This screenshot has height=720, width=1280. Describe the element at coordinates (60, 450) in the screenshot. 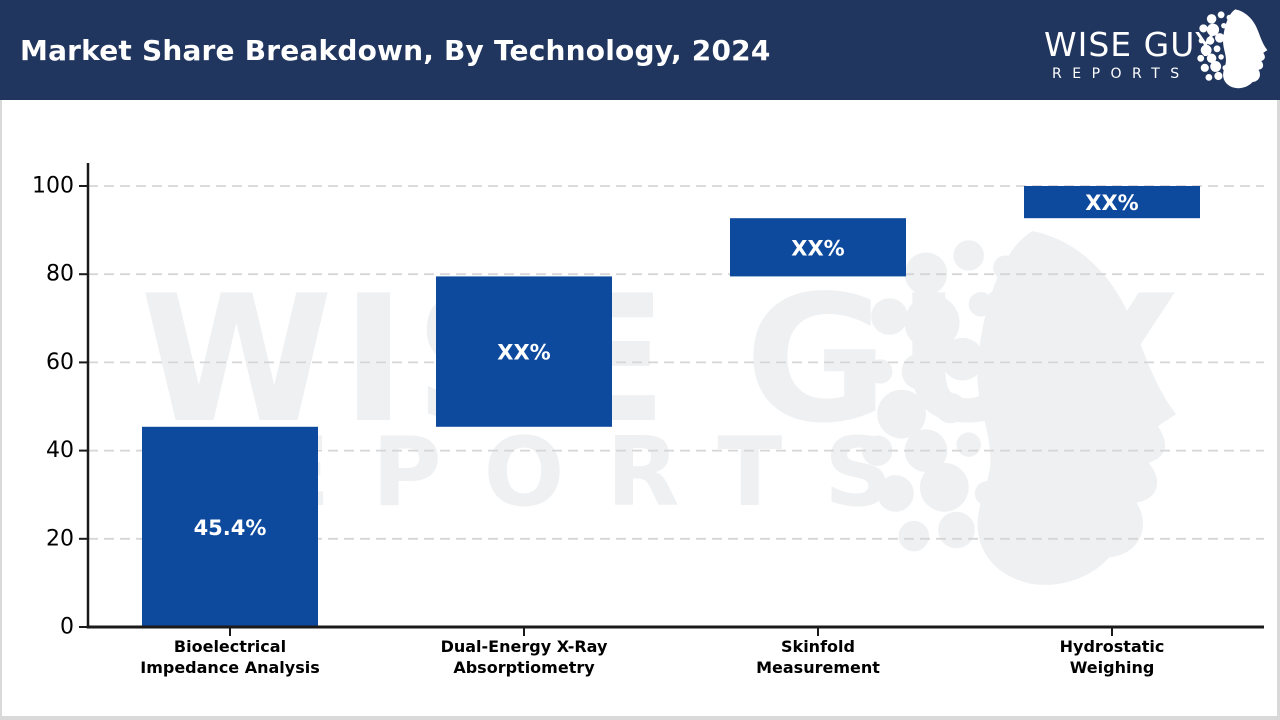

I see `y-tick-label: 40` at that location.